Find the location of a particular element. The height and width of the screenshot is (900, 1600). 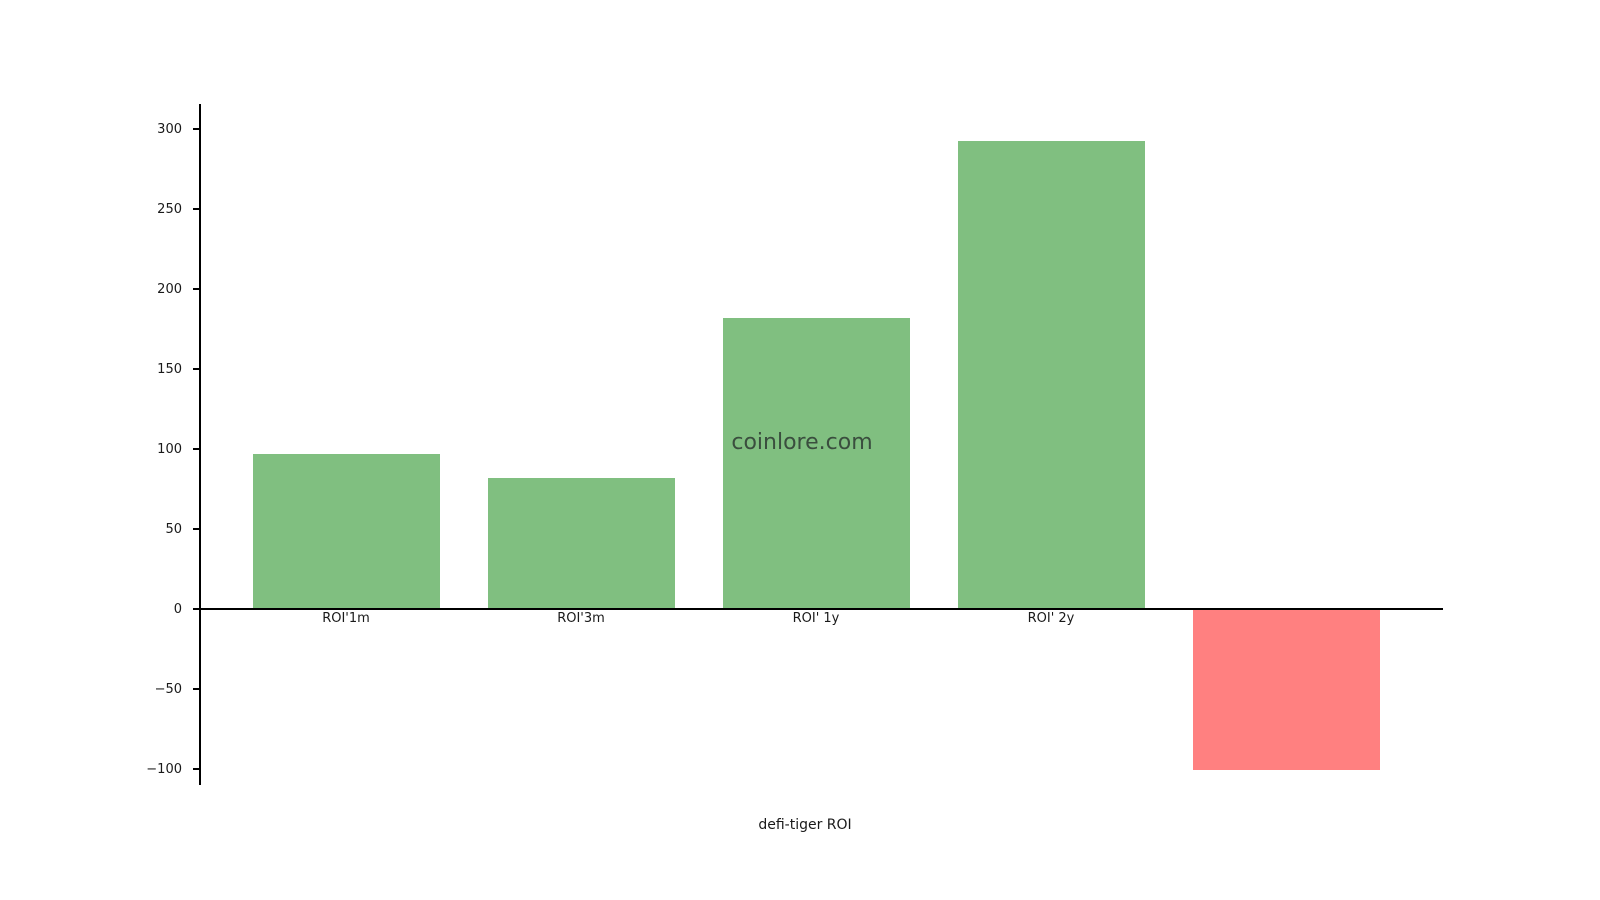

x-axis-baseline is located at coordinates (821, 609).